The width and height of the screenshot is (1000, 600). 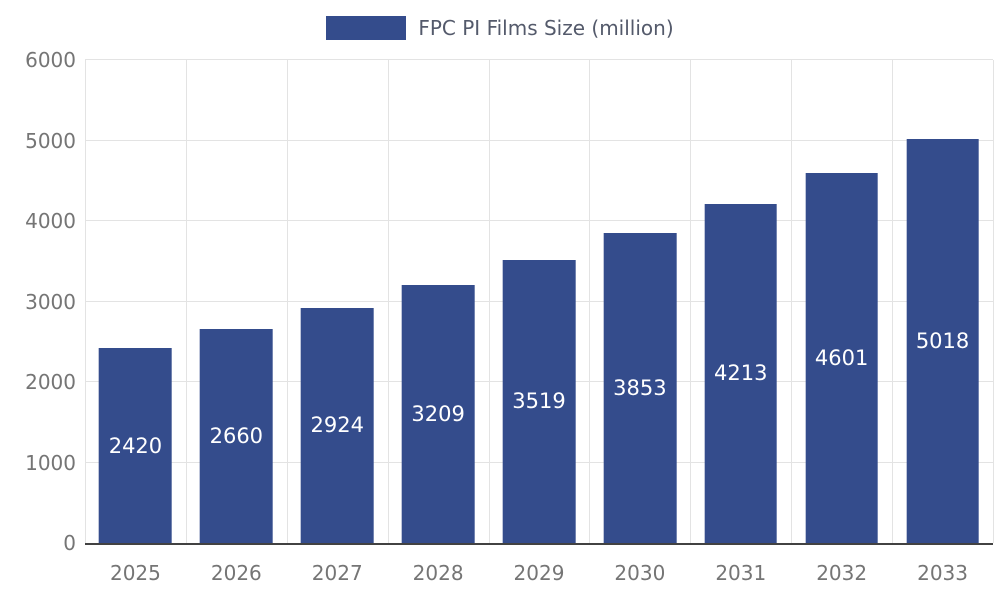 What do you see at coordinates (842, 573) in the screenshot?
I see `x-tick-label: 2032` at bounding box center [842, 573].